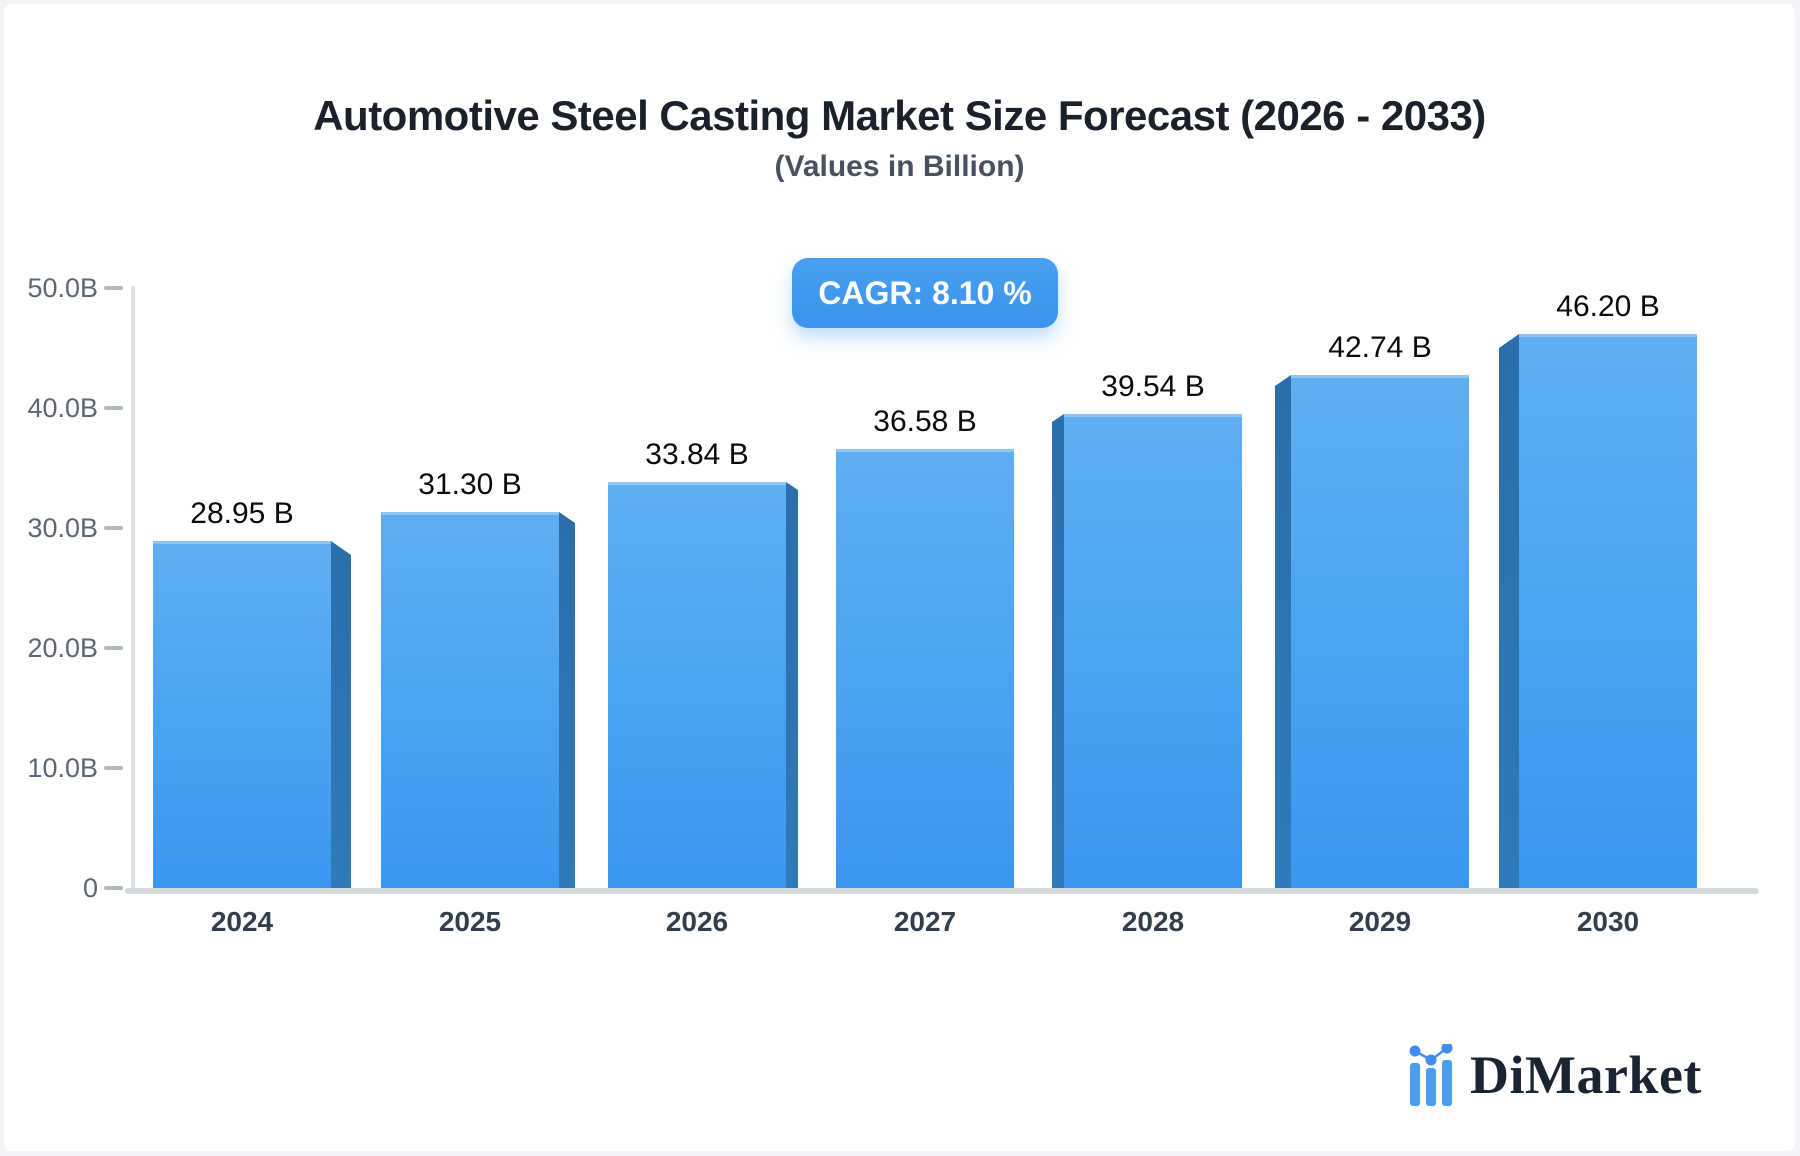 The width and height of the screenshot is (1800, 1156). Describe the element at coordinates (62, 648) in the screenshot. I see `y-tick-label: 20.0B` at that location.